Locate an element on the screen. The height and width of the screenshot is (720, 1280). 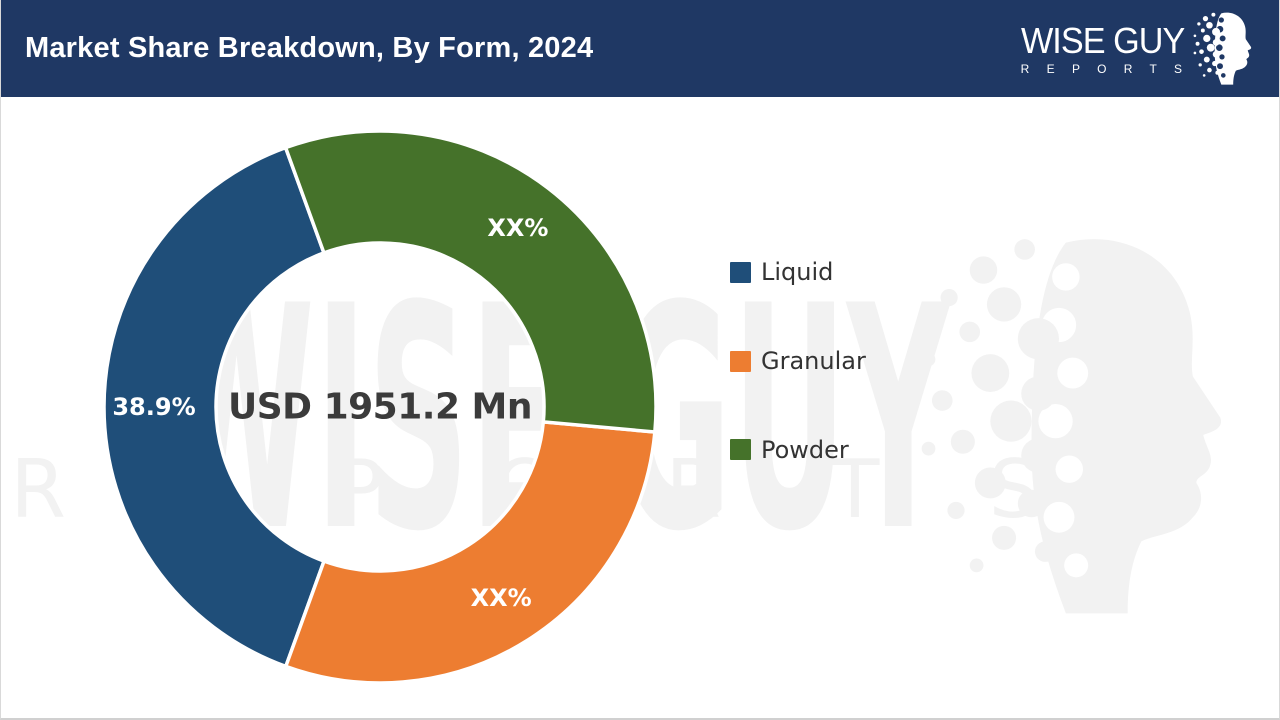
donut-segment-granular is located at coordinates (470, 552).